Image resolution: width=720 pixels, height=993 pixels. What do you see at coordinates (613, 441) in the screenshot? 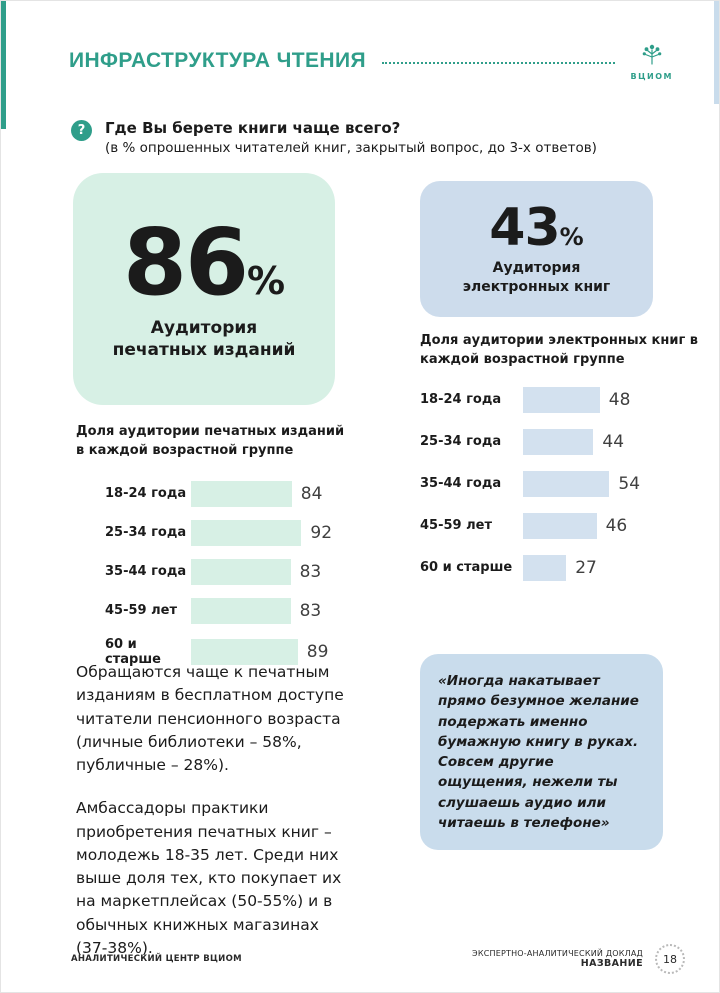
I see `row-value: 44` at bounding box center [613, 441].